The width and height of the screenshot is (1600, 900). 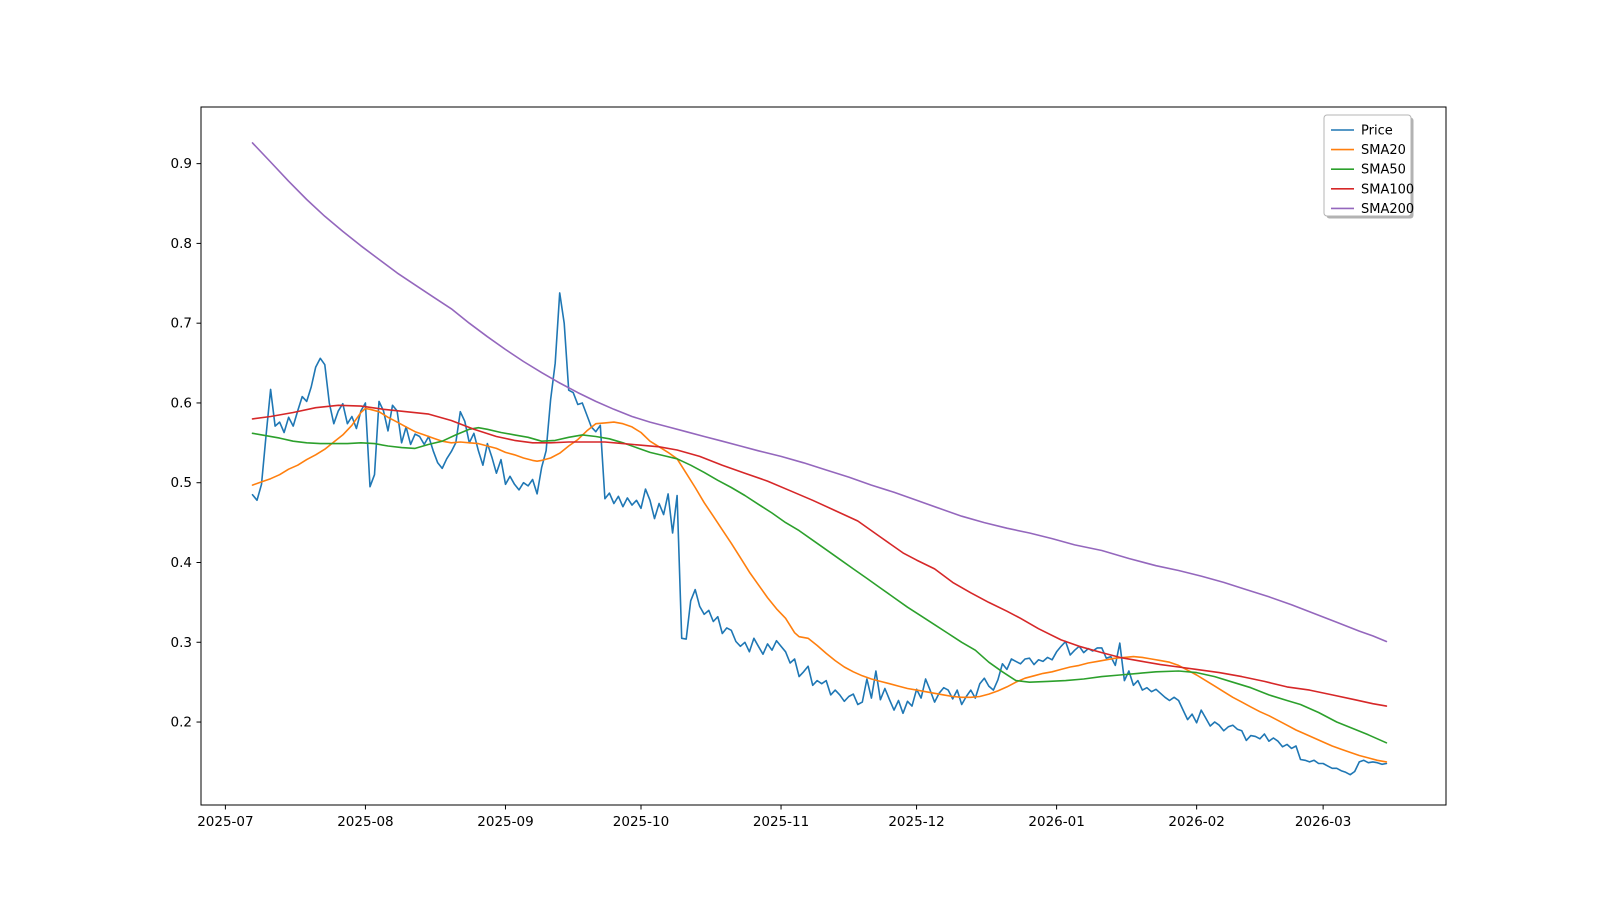 What do you see at coordinates (181, 483) in the screenshot?
I see `y-tick-label: 0.5` at bounding box center [181, 483].